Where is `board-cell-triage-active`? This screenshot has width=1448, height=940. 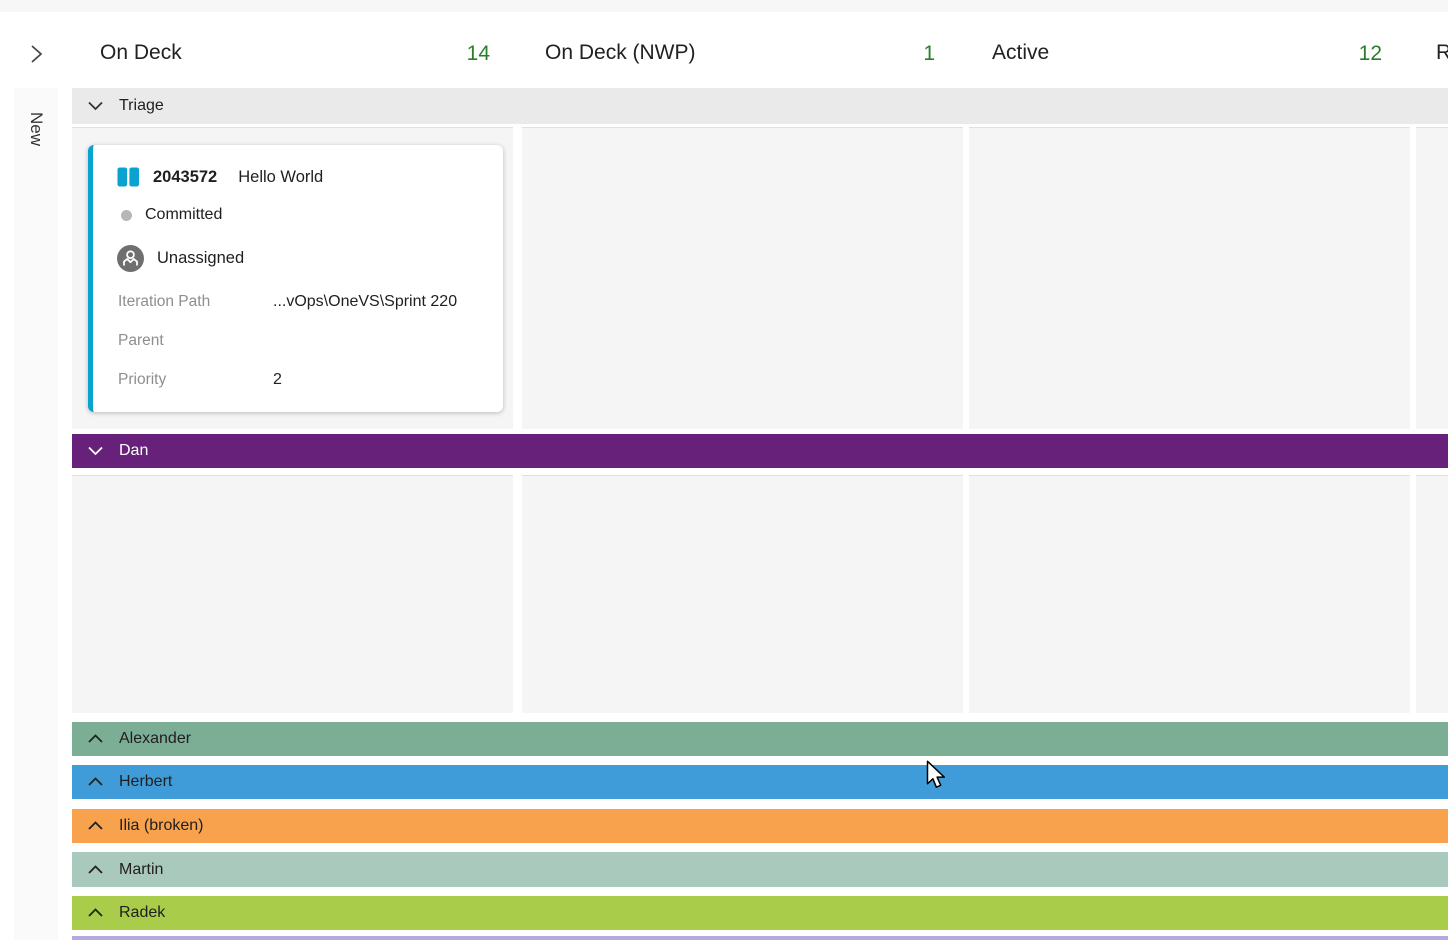 board-cell-triage-active is located at coordinates (1189, 278).